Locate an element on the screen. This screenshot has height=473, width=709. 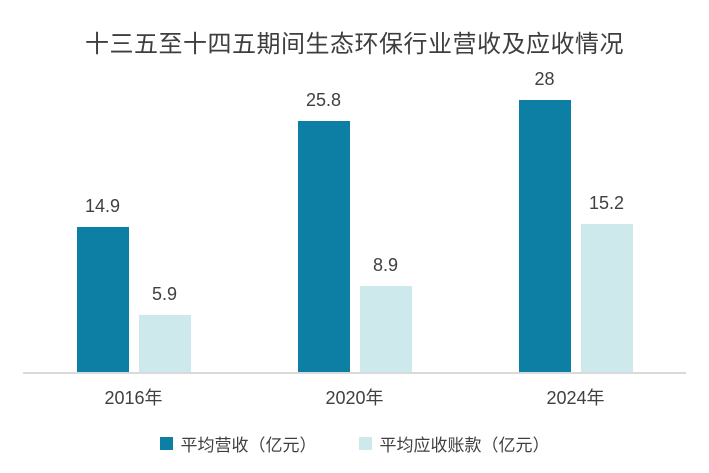
bar-column: 14.9 is located at coordinates (102, 284).